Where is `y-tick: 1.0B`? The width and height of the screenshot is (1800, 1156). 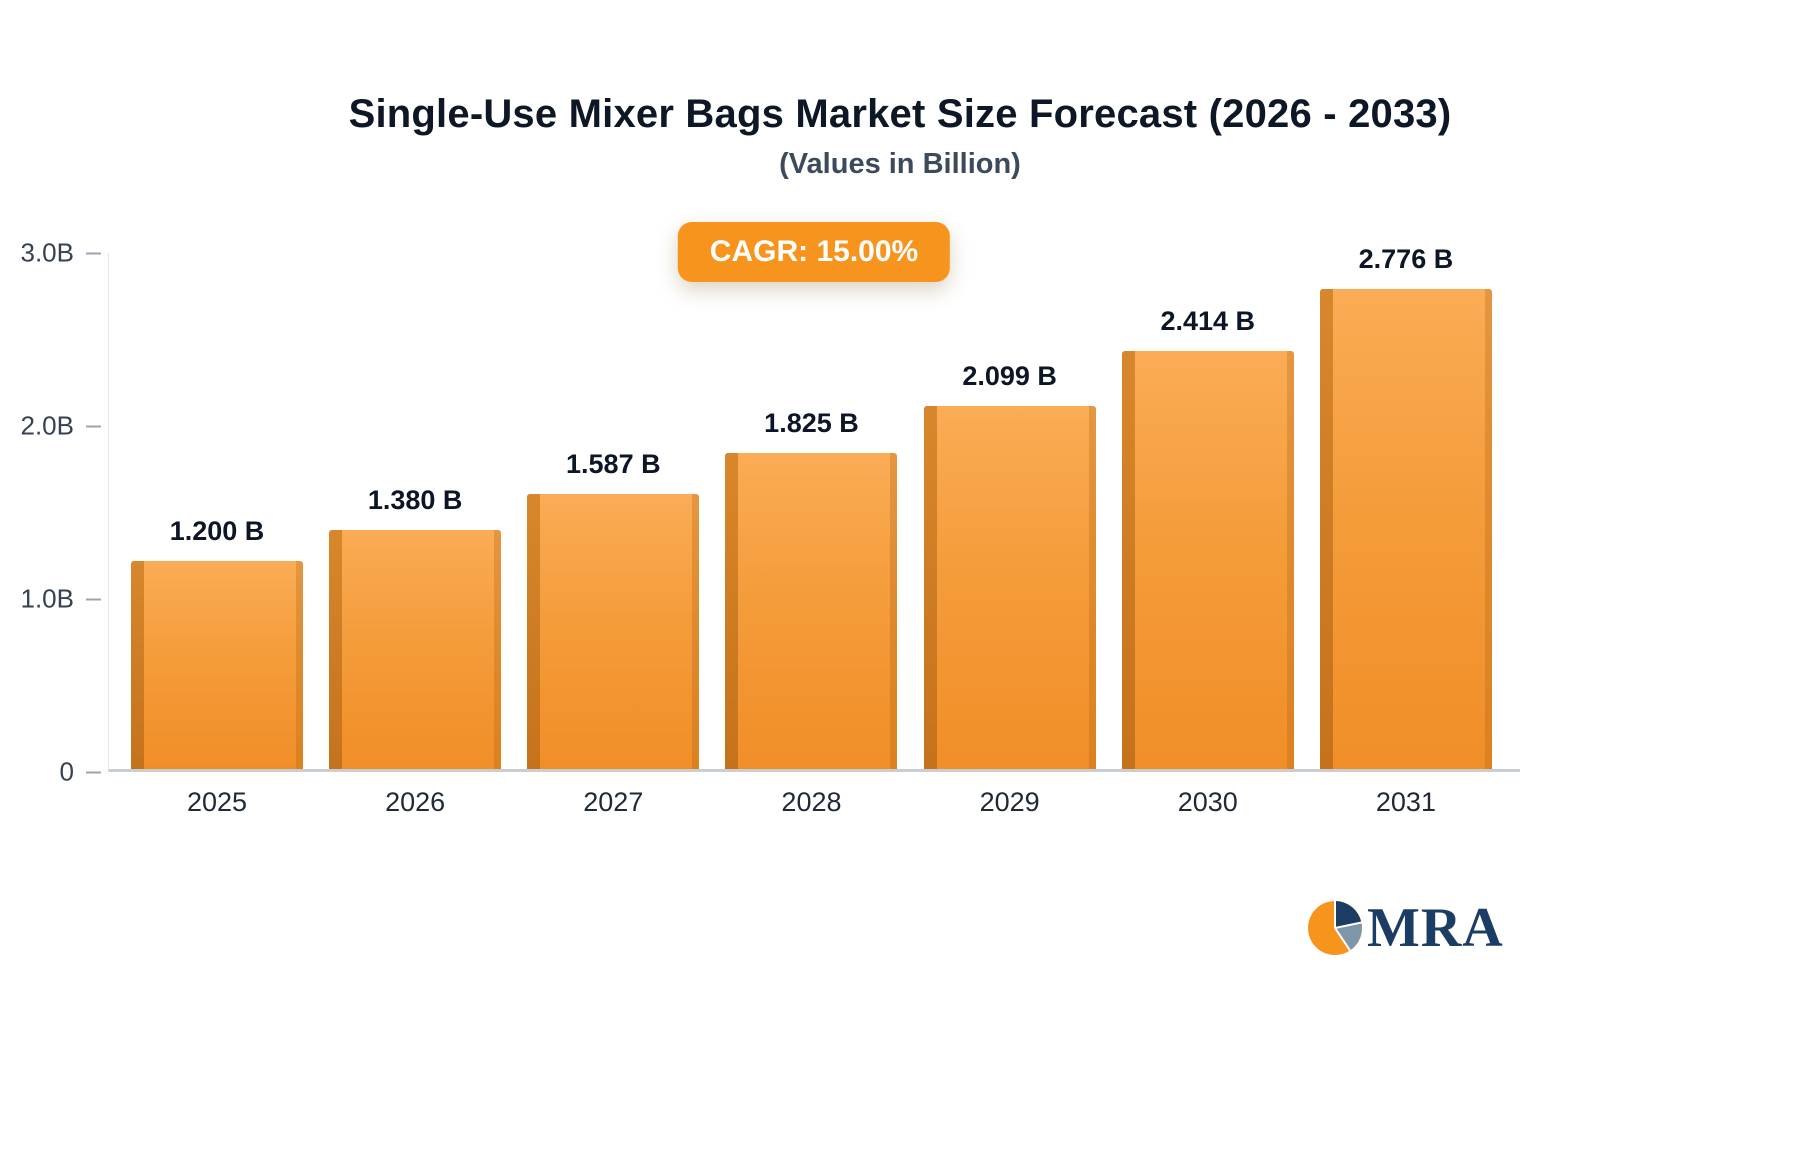 y-tick: 1.0B is located at coordinates (60, 599).